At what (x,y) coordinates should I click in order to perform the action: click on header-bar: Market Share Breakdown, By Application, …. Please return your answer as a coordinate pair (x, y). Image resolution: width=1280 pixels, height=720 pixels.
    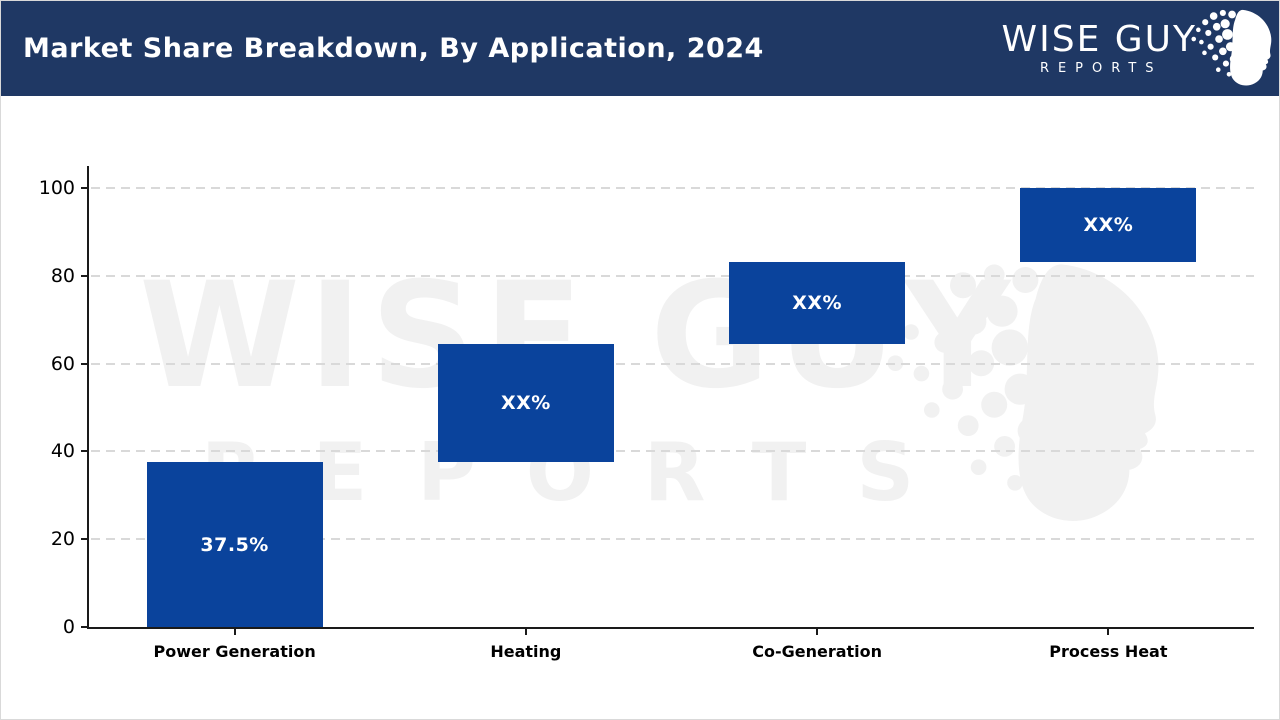
    Looking at the image, I should click on (640, 48).